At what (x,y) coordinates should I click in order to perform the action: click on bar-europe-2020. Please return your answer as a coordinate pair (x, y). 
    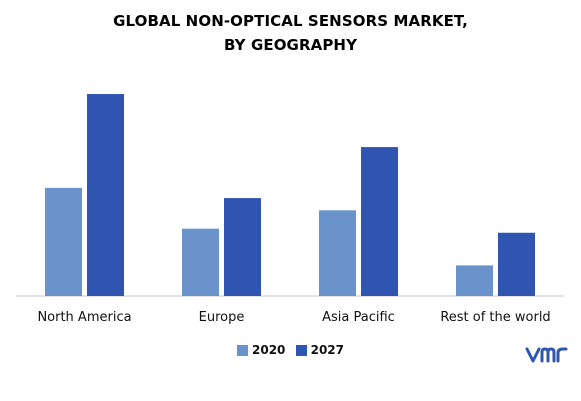
    Looking at the image, I should click on (200, 262).